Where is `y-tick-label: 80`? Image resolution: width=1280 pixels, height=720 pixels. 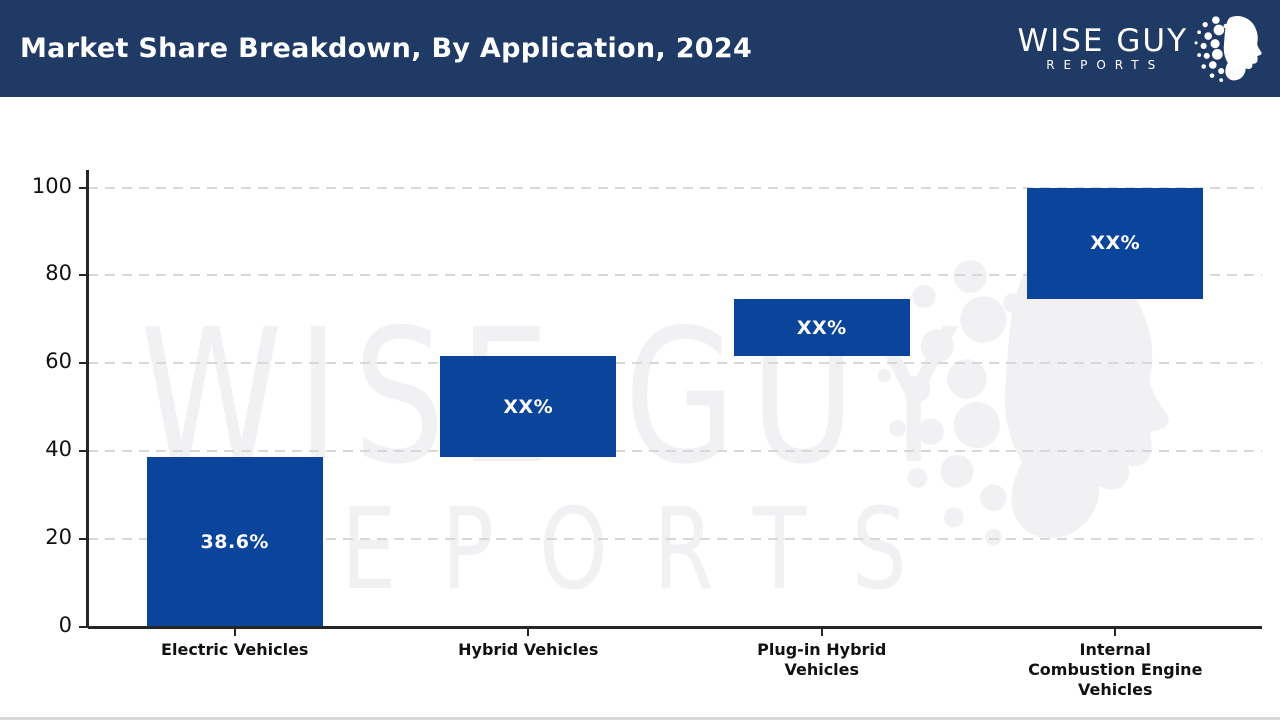 y-tick-label: 80 is located at coordinates (58, 273).